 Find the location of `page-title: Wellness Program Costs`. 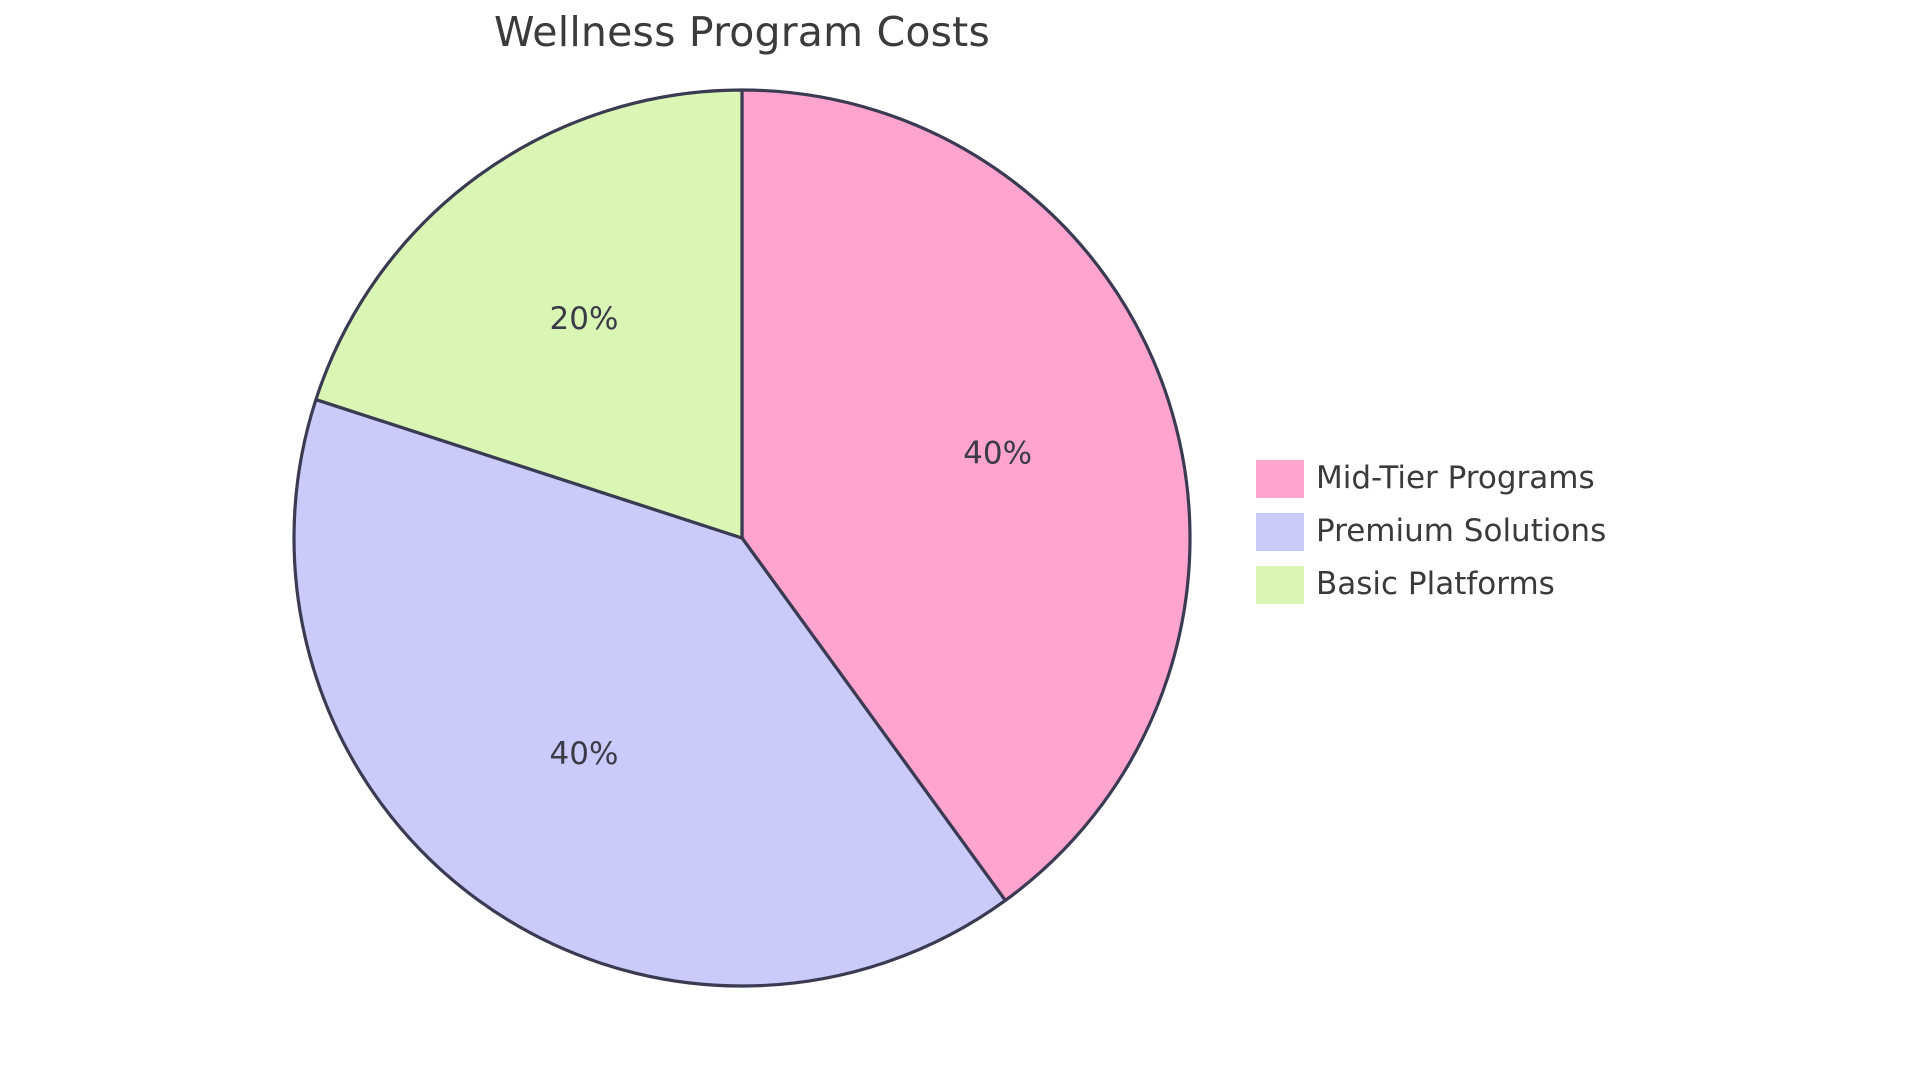

page-title: Wellness Program Costs is located at coordinates (742, 32).